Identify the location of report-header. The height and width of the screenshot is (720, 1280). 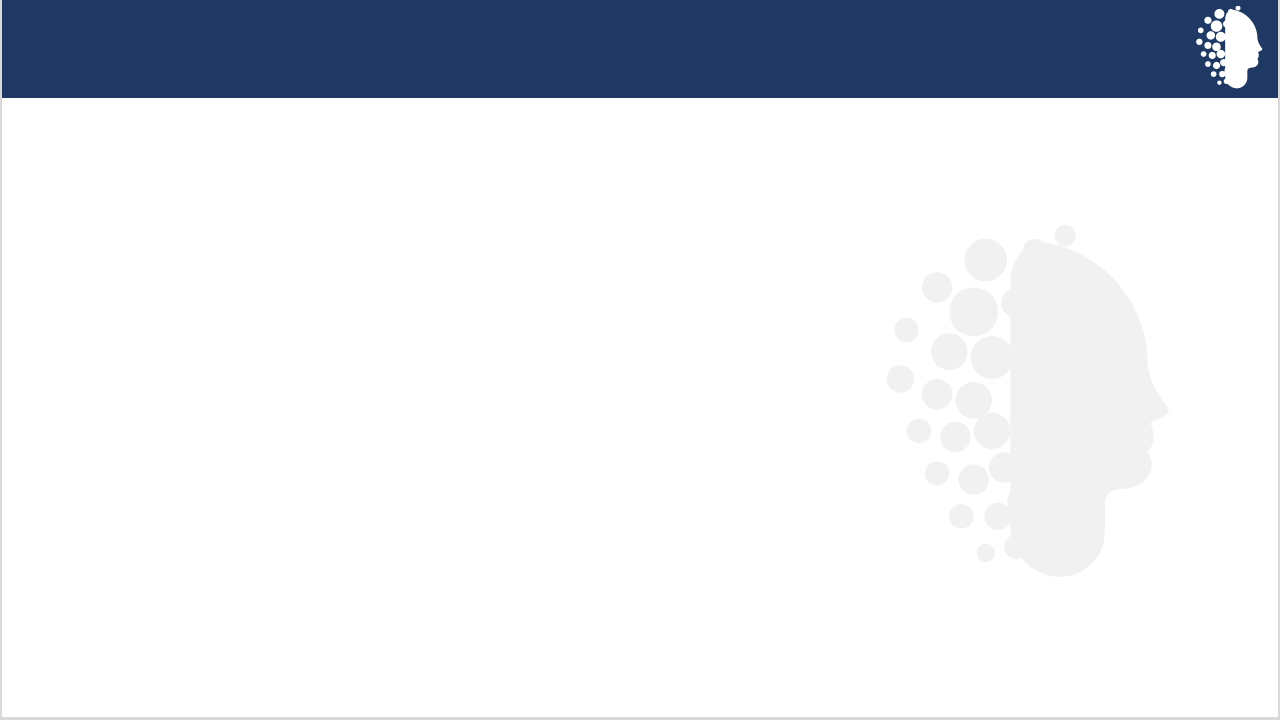
(640, 49).